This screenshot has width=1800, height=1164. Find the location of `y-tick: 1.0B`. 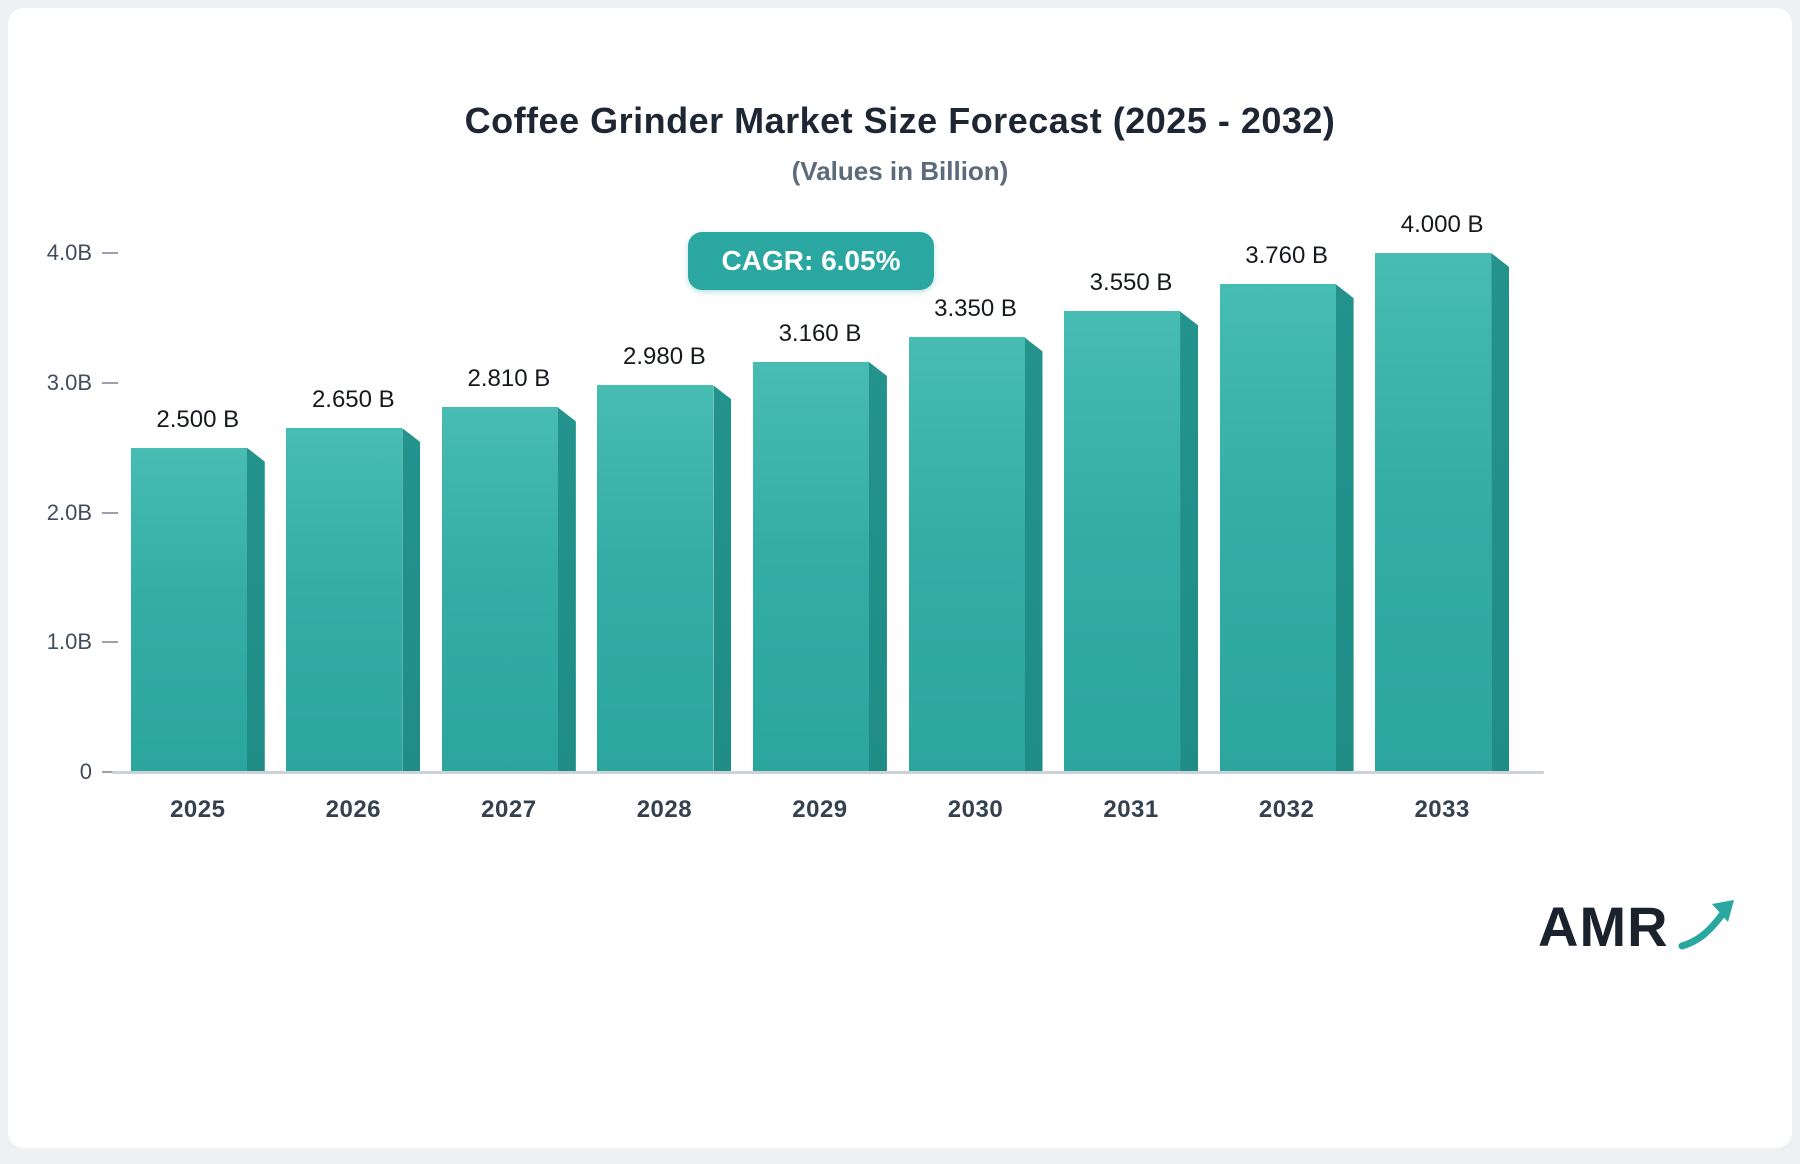

y-tick: 1.0B is located at coordinates (63, 642).